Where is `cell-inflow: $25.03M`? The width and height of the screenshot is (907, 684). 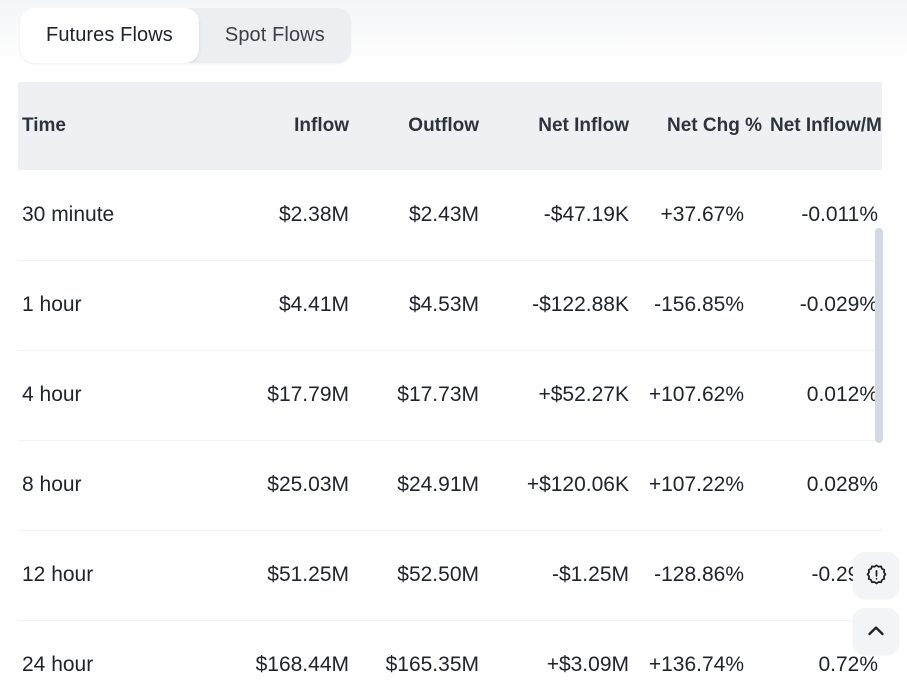
cell-inflow: $25.03M is located at coordinates (308, 484).